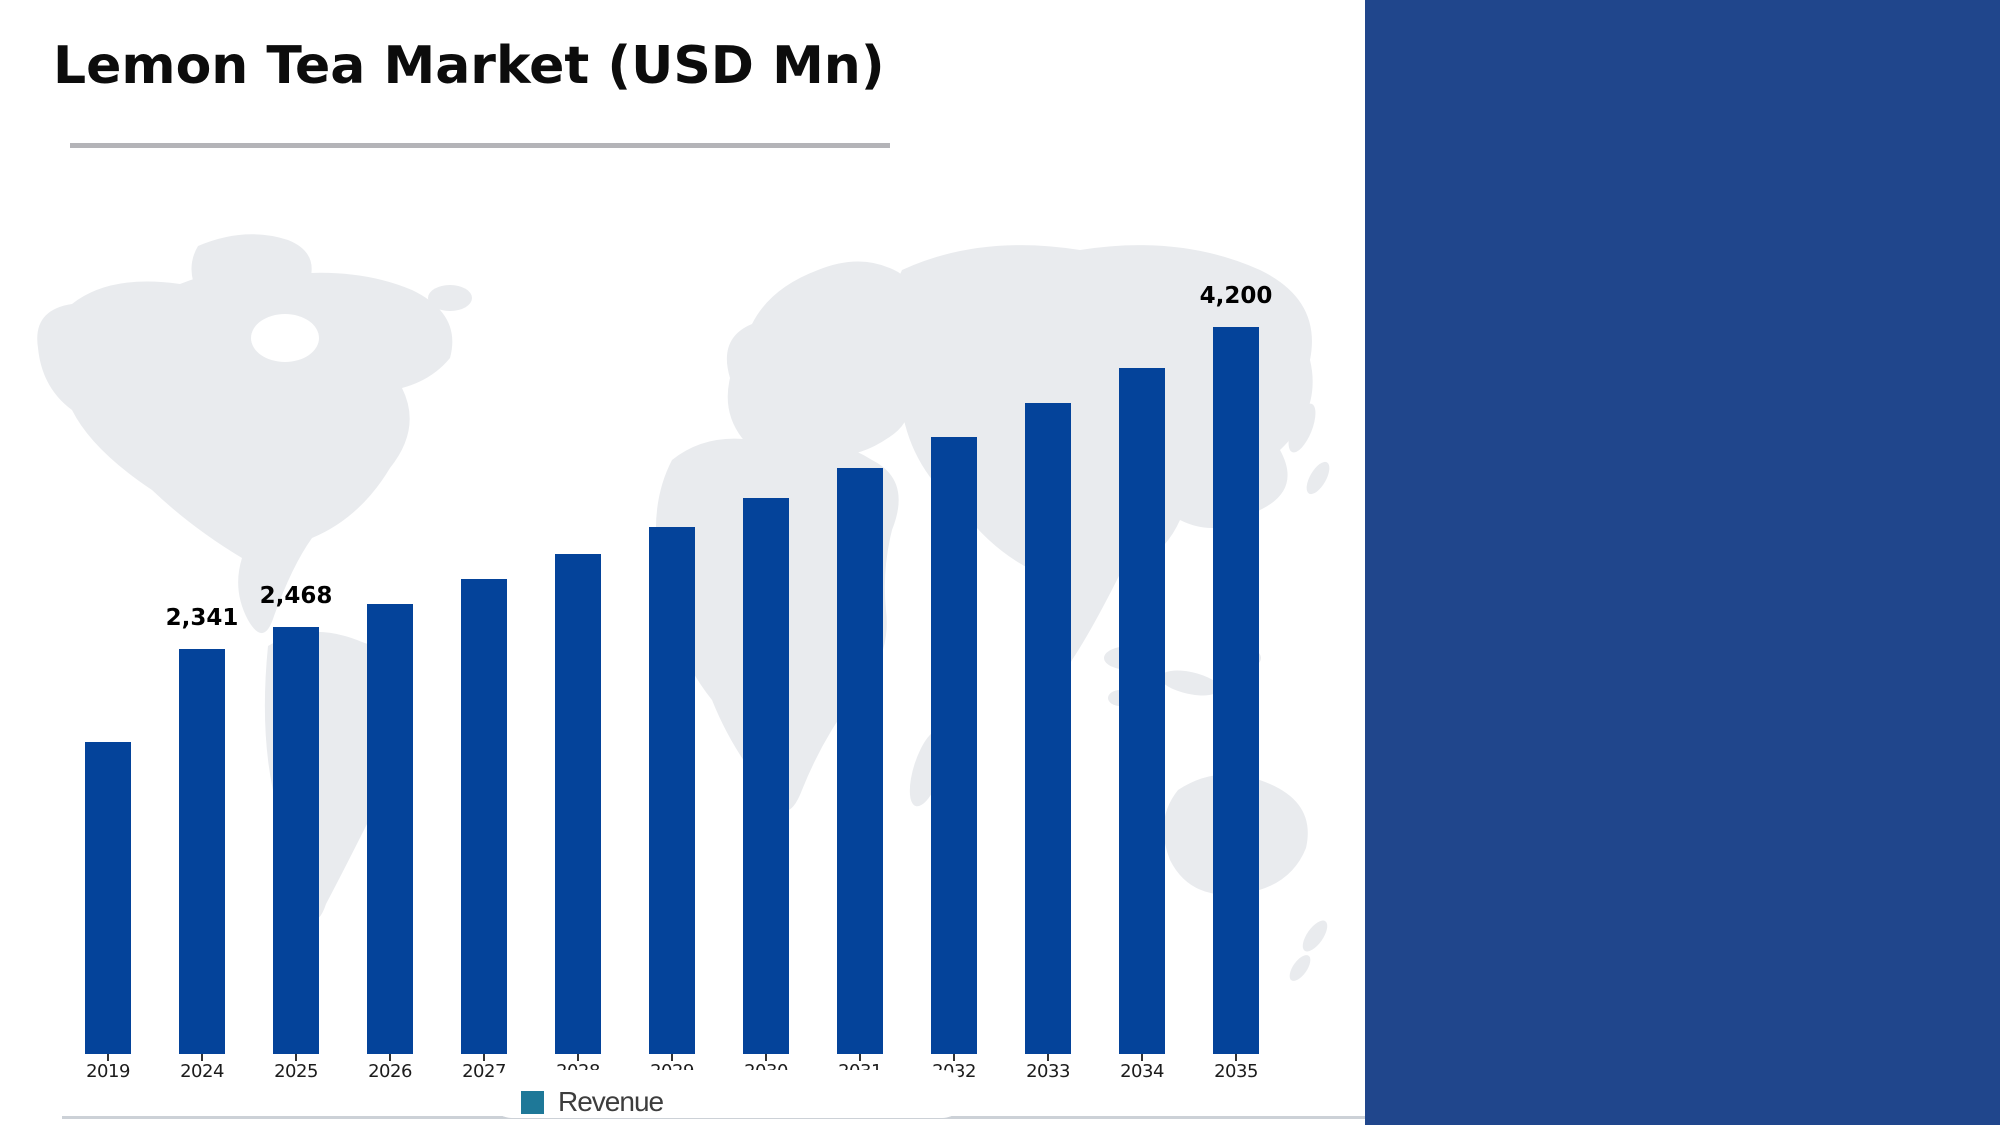  Describe the element at coordinates (390, 1057) in the screenshot. I see `x-tick-2026` at that location.